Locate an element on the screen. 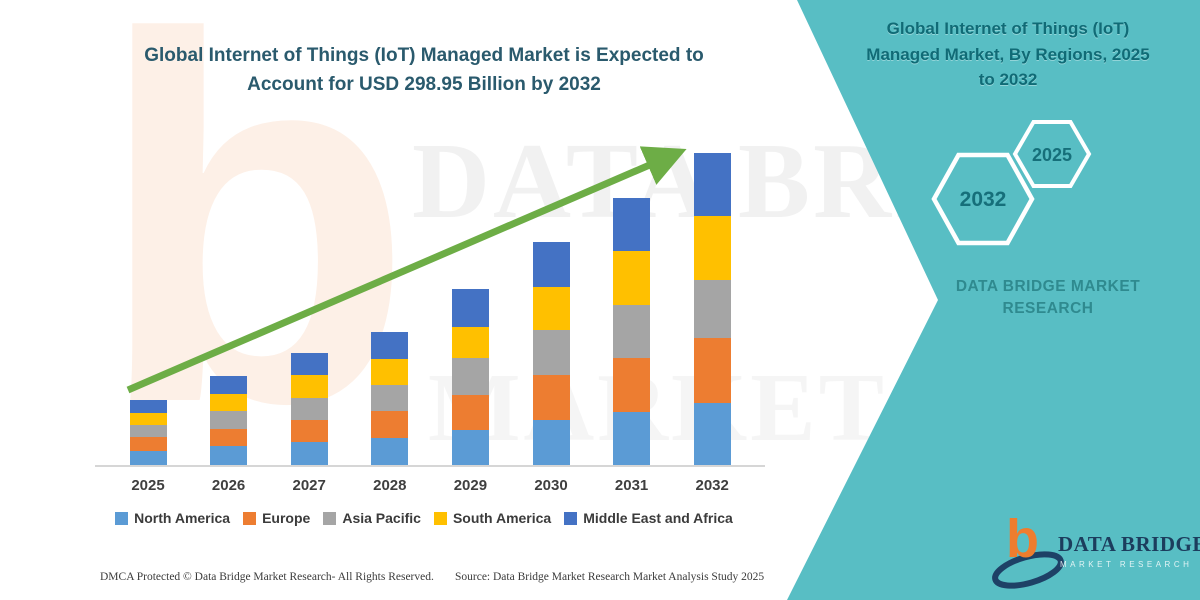 The image size is (1200, 600). hexagon-2025-icon is located at coordinates (1052, 154).